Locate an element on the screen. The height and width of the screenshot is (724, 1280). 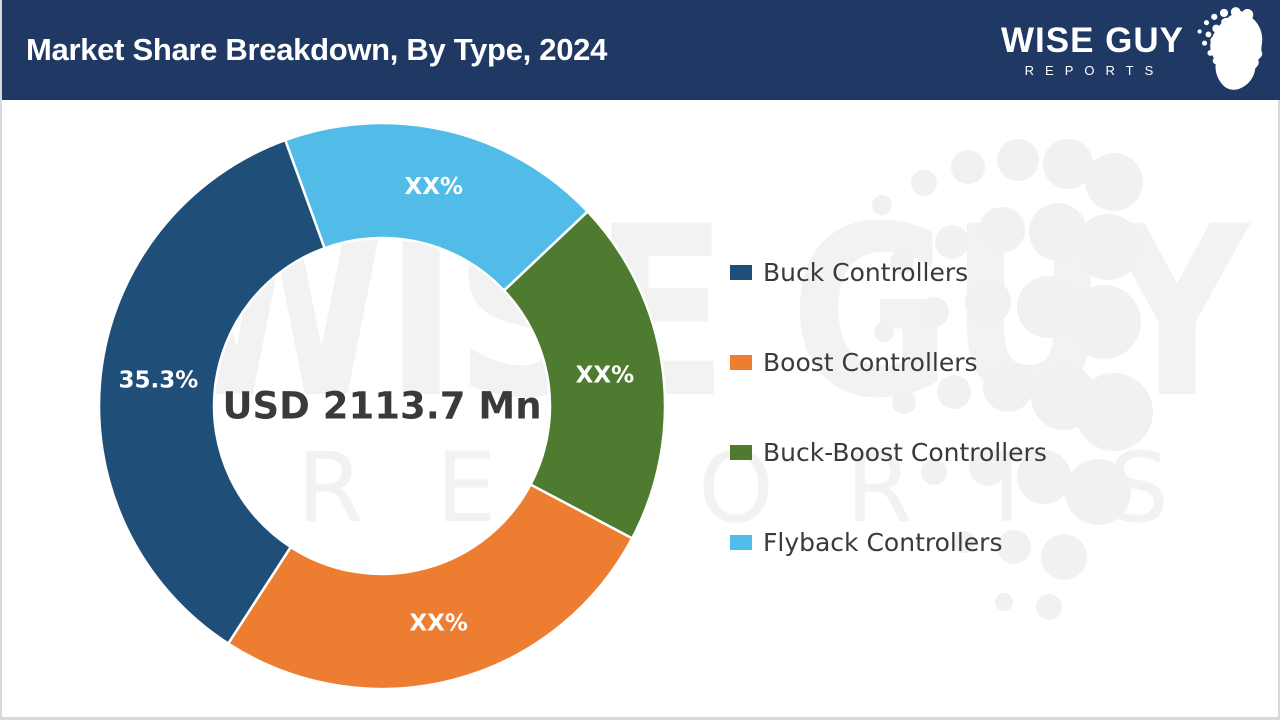
chart-center-value: USD 2113.7 Mn is located at coordinates (381, 406).